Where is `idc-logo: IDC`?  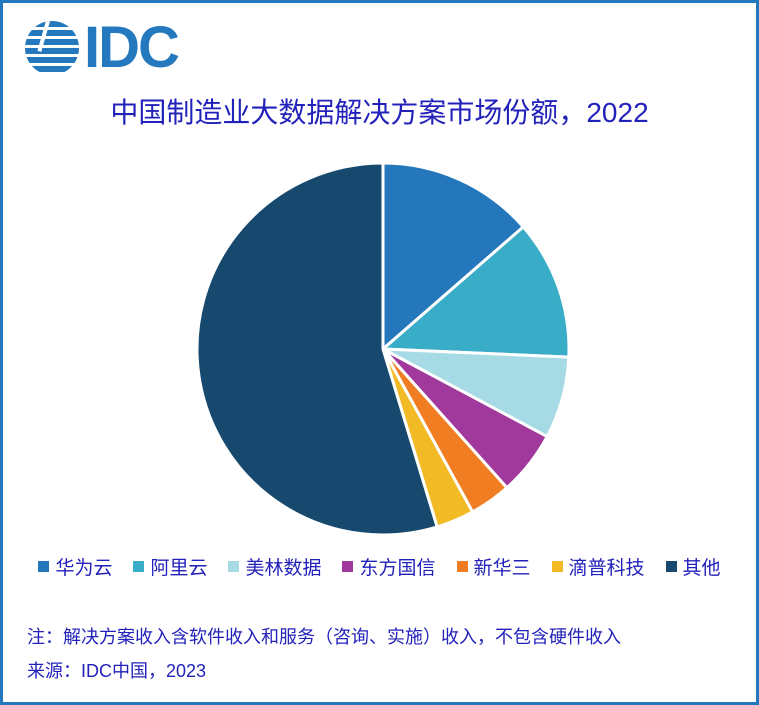
idc-logo: IDC is located at coordinates (102, 47).